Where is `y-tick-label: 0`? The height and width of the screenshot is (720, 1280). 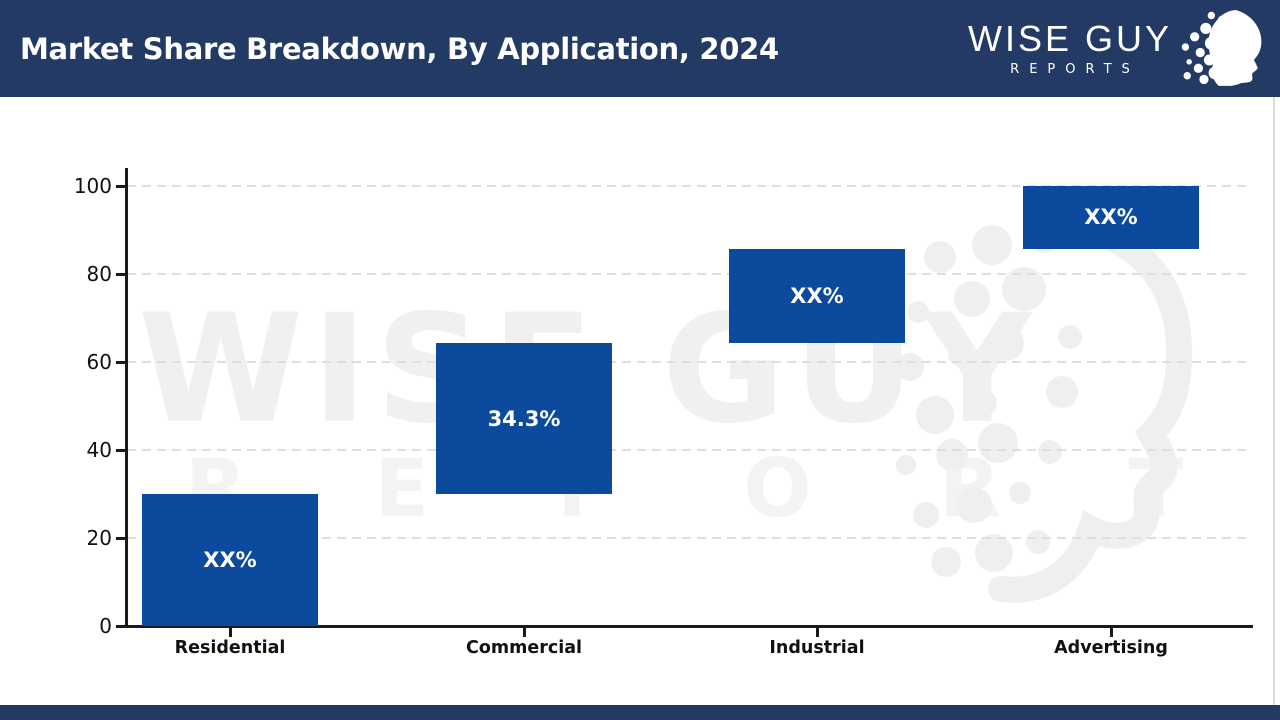
y-tick-label: 0 is located at coordinates (105, 626).